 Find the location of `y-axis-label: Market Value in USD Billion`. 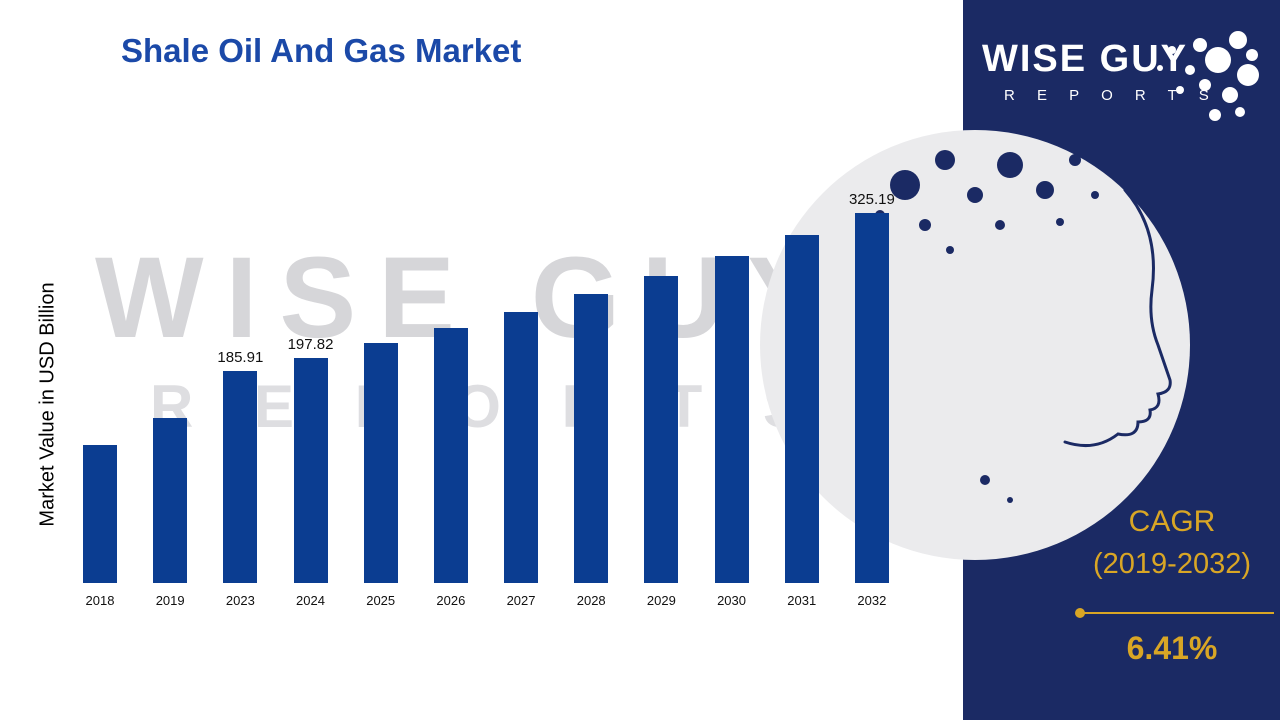

y-axis-label: Market Value in USD Billion is located at coordinates (47, 404).